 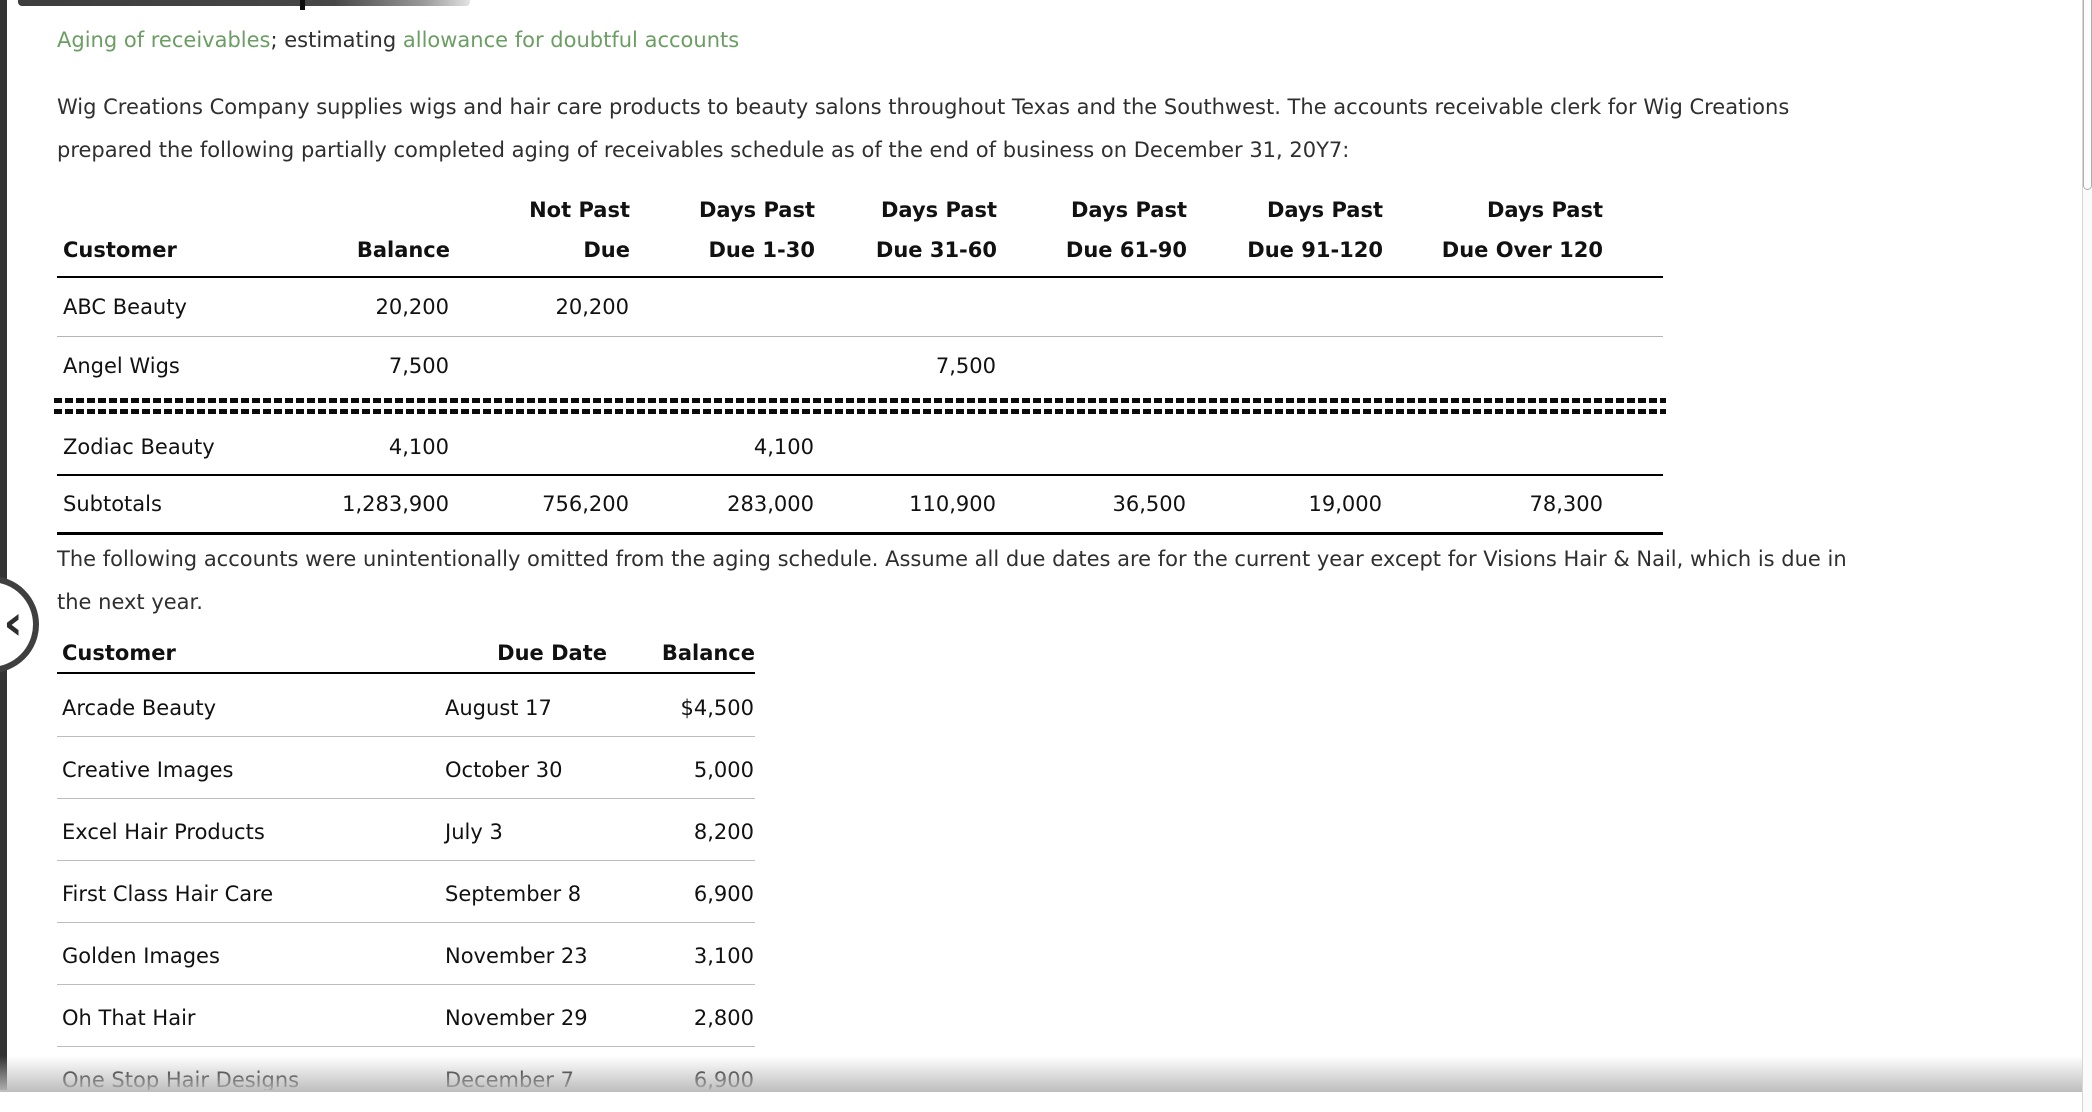 What do you see at coordinates (860, 366) in the screenshot?
I see `aging-row: Angel Wigs 7,500 7,500` at bounding box center [860, 366].